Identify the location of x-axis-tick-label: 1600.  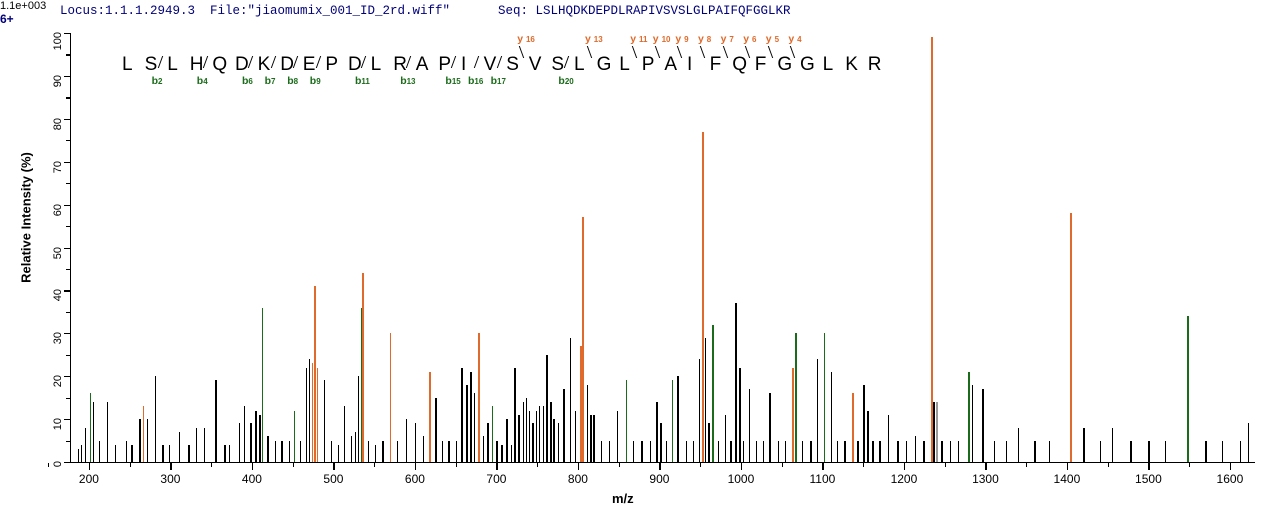
(1230, 479).